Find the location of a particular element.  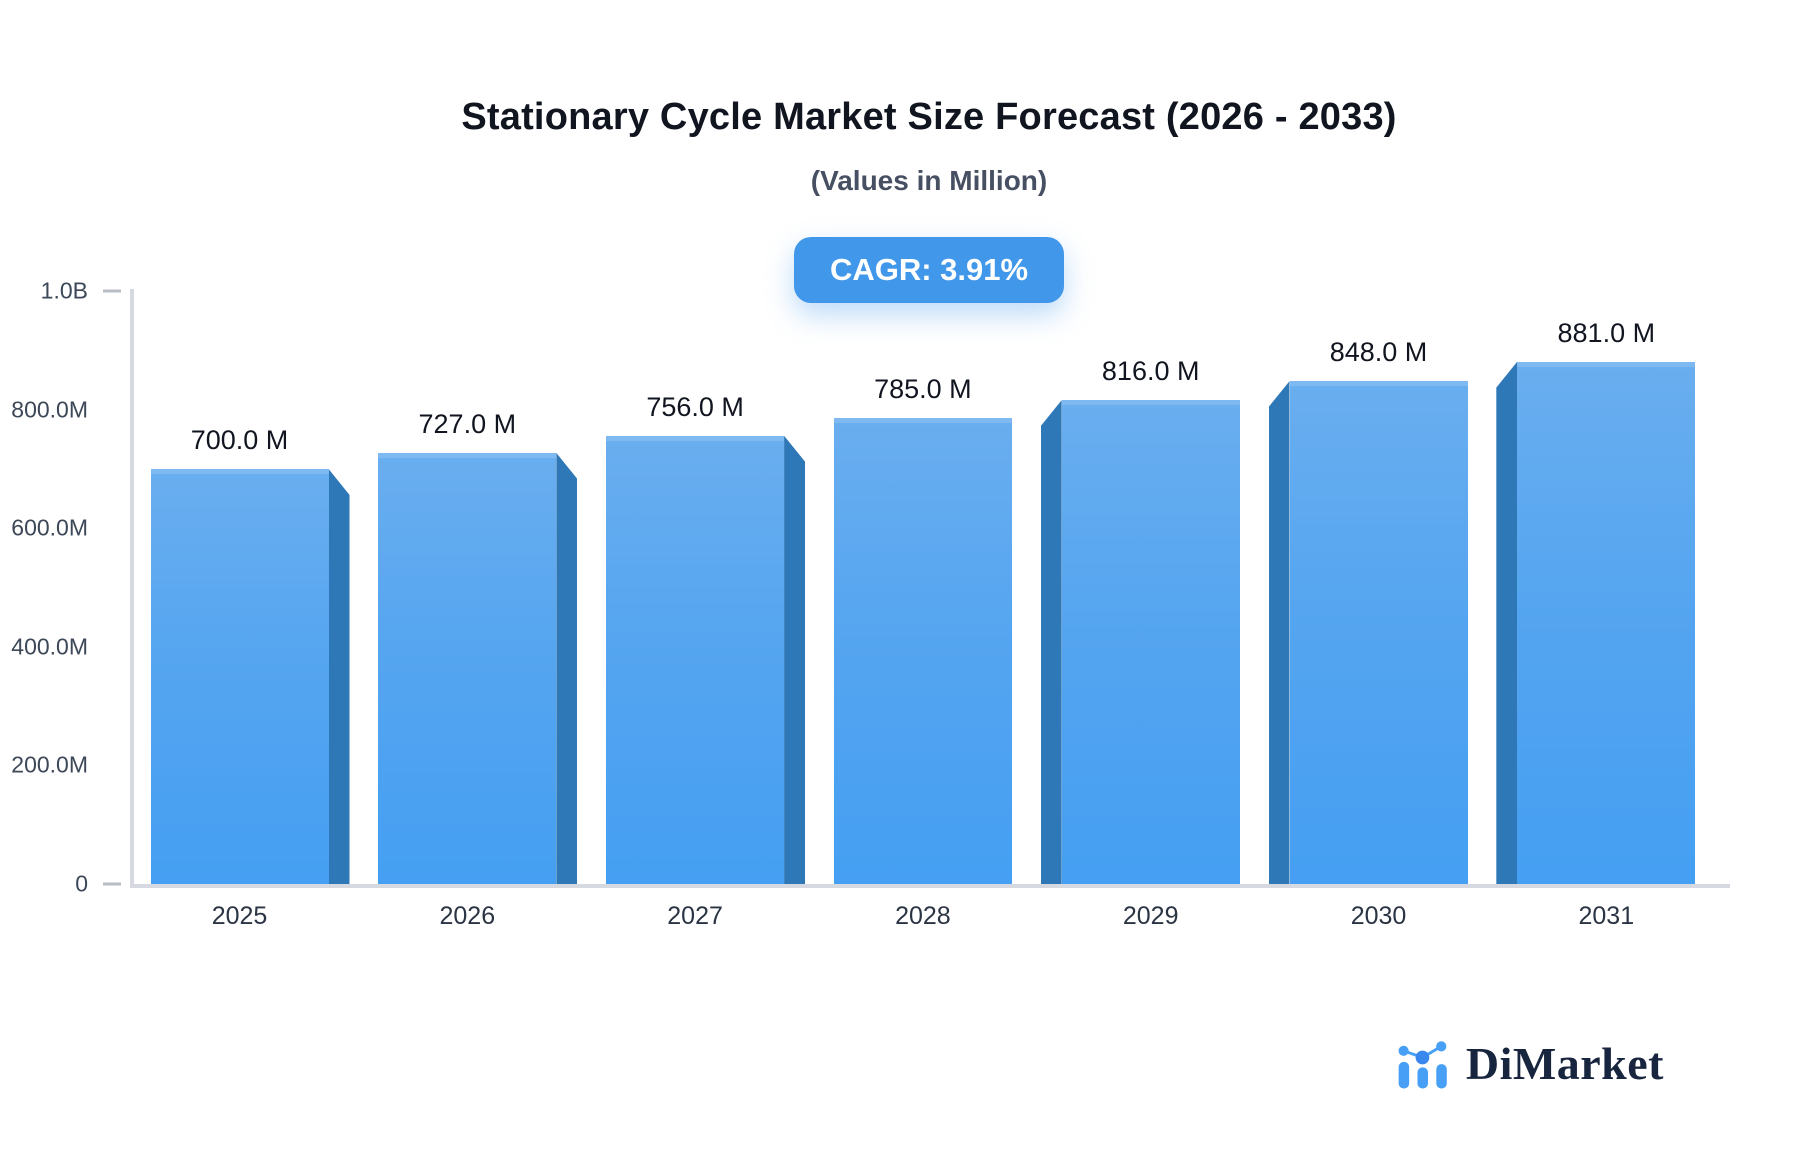

bar-value-label: 848.0 M is located at coordinates (1378, 352).